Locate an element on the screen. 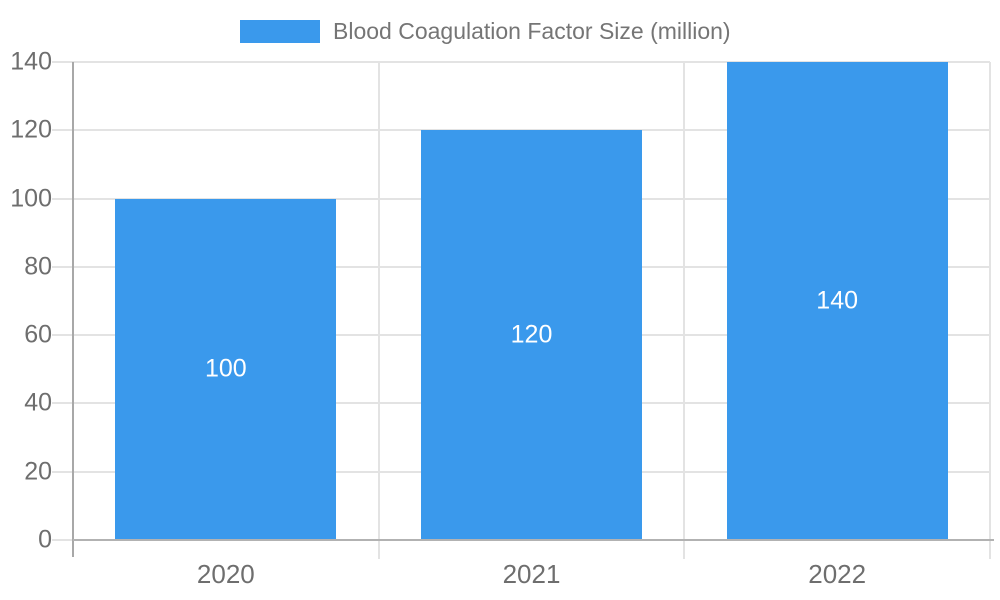 The image size is (1000, 600). y-tick-label: 120 is located at coordinates (31, 129).